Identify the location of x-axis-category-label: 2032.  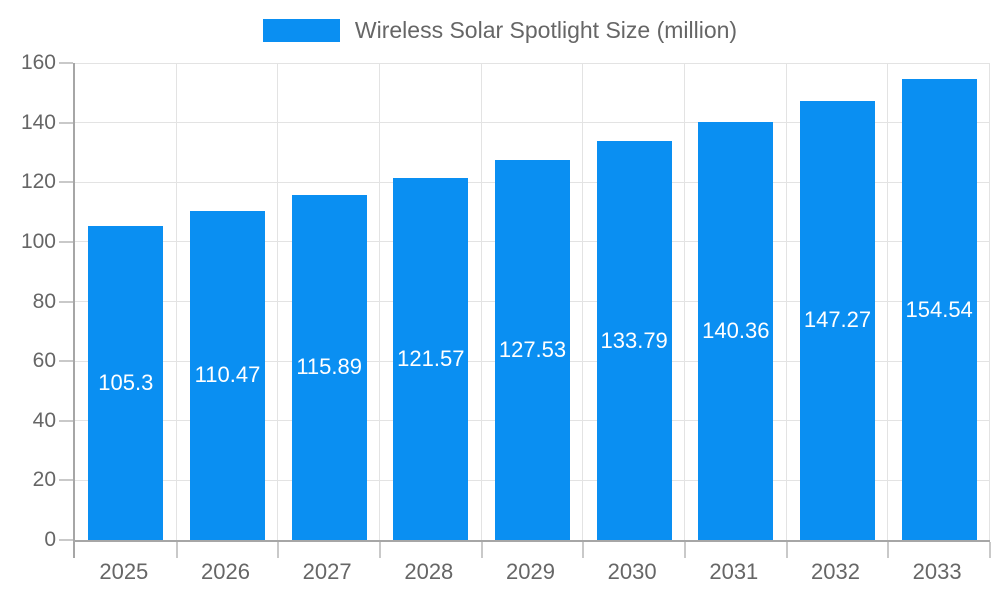
(835, 571).